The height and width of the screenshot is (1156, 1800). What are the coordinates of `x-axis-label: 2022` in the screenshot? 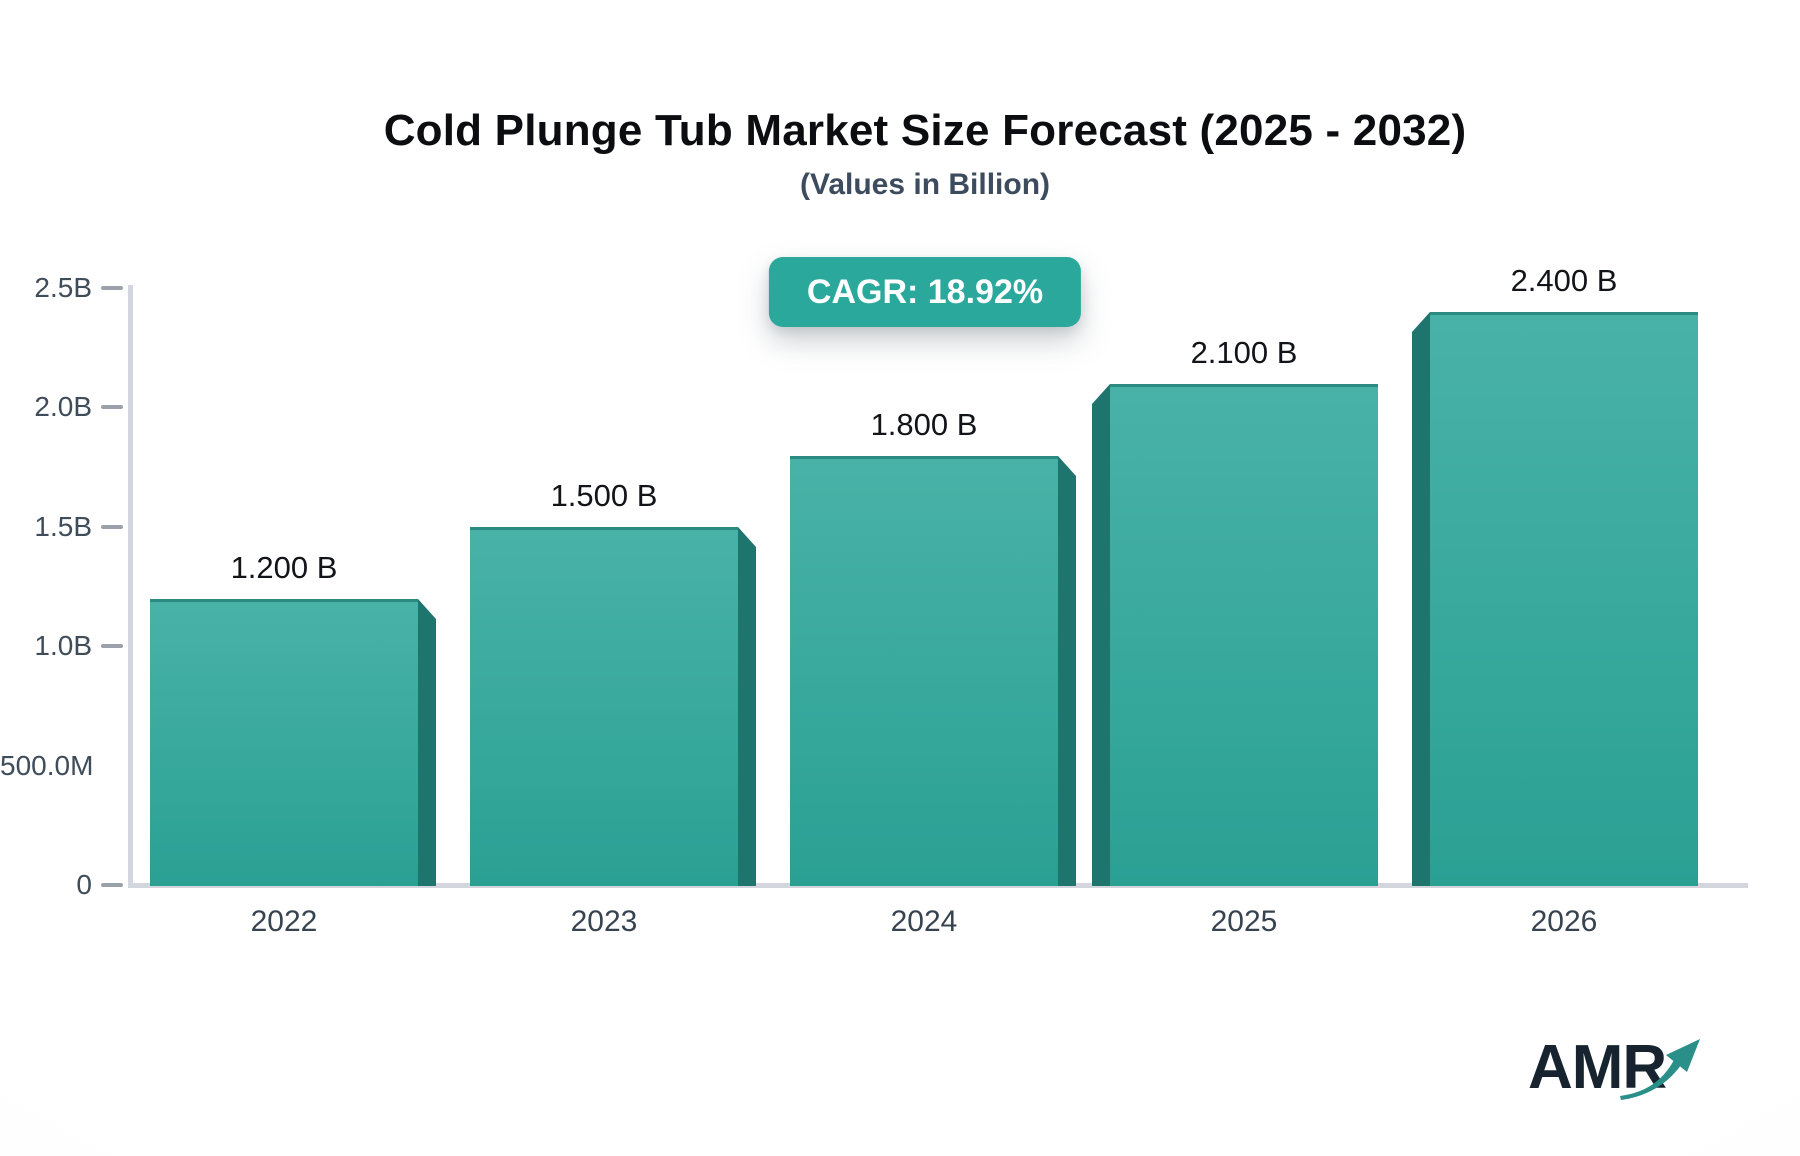 It's located at (284, 921).